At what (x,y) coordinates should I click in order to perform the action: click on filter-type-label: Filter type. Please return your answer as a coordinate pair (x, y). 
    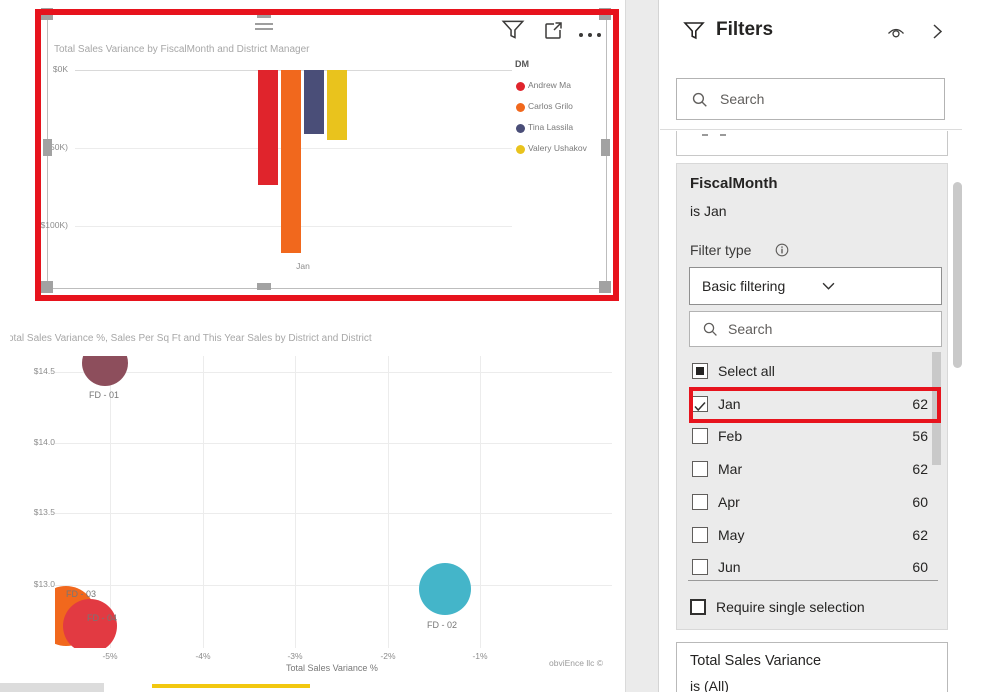
    Looking at the image, I should click on (721, 250).